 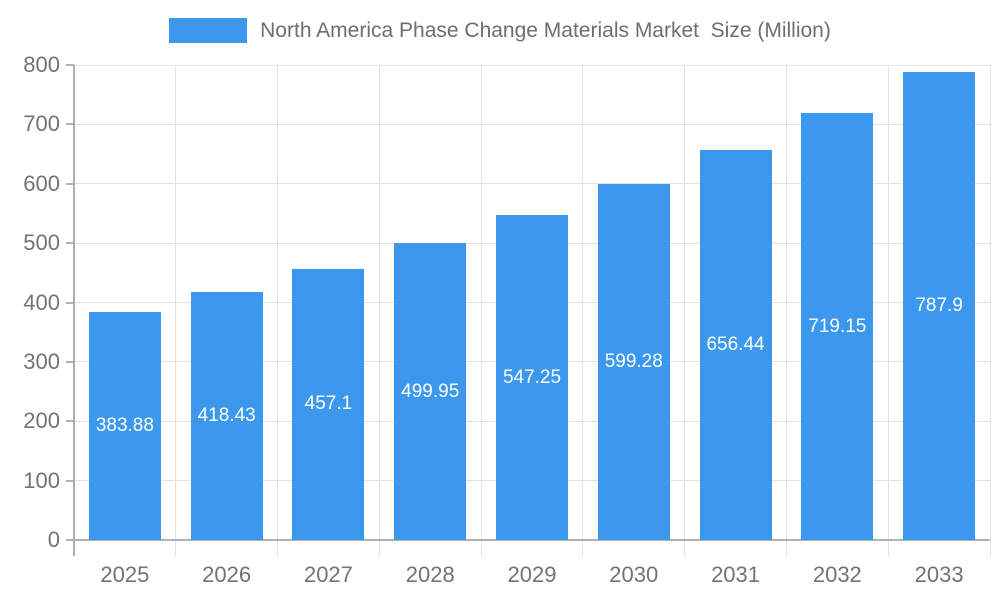 What do you see at coordinates (227, 574) in the screenshot?
I see `x-axis-label: 2026` at bounding box center [227, 574].